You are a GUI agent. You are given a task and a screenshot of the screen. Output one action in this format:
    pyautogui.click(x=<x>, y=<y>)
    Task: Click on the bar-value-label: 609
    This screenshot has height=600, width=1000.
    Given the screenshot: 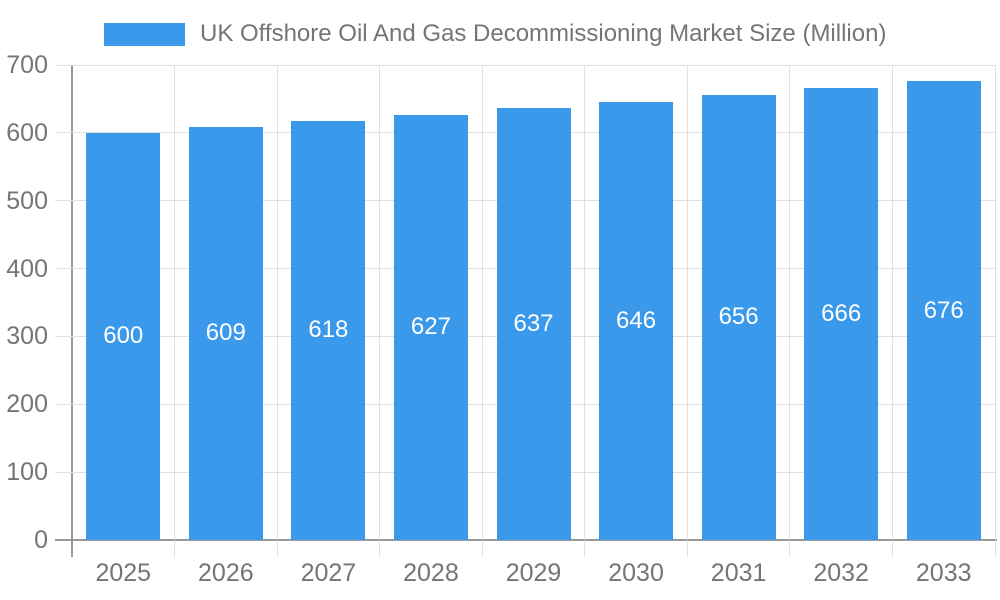 What is the action you would take?
    pyautogui.click(x=225, y=333)
    